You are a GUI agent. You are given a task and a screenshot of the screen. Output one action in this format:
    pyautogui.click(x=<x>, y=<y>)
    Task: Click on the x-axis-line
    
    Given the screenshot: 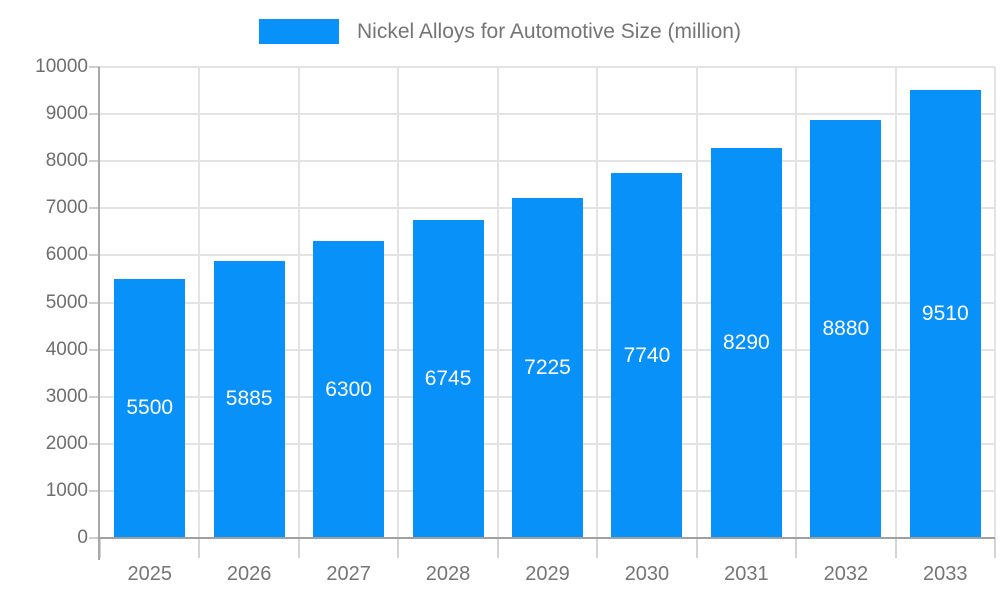 What is the action you would take?
    pyautogui.click(x=546, y=538)
    